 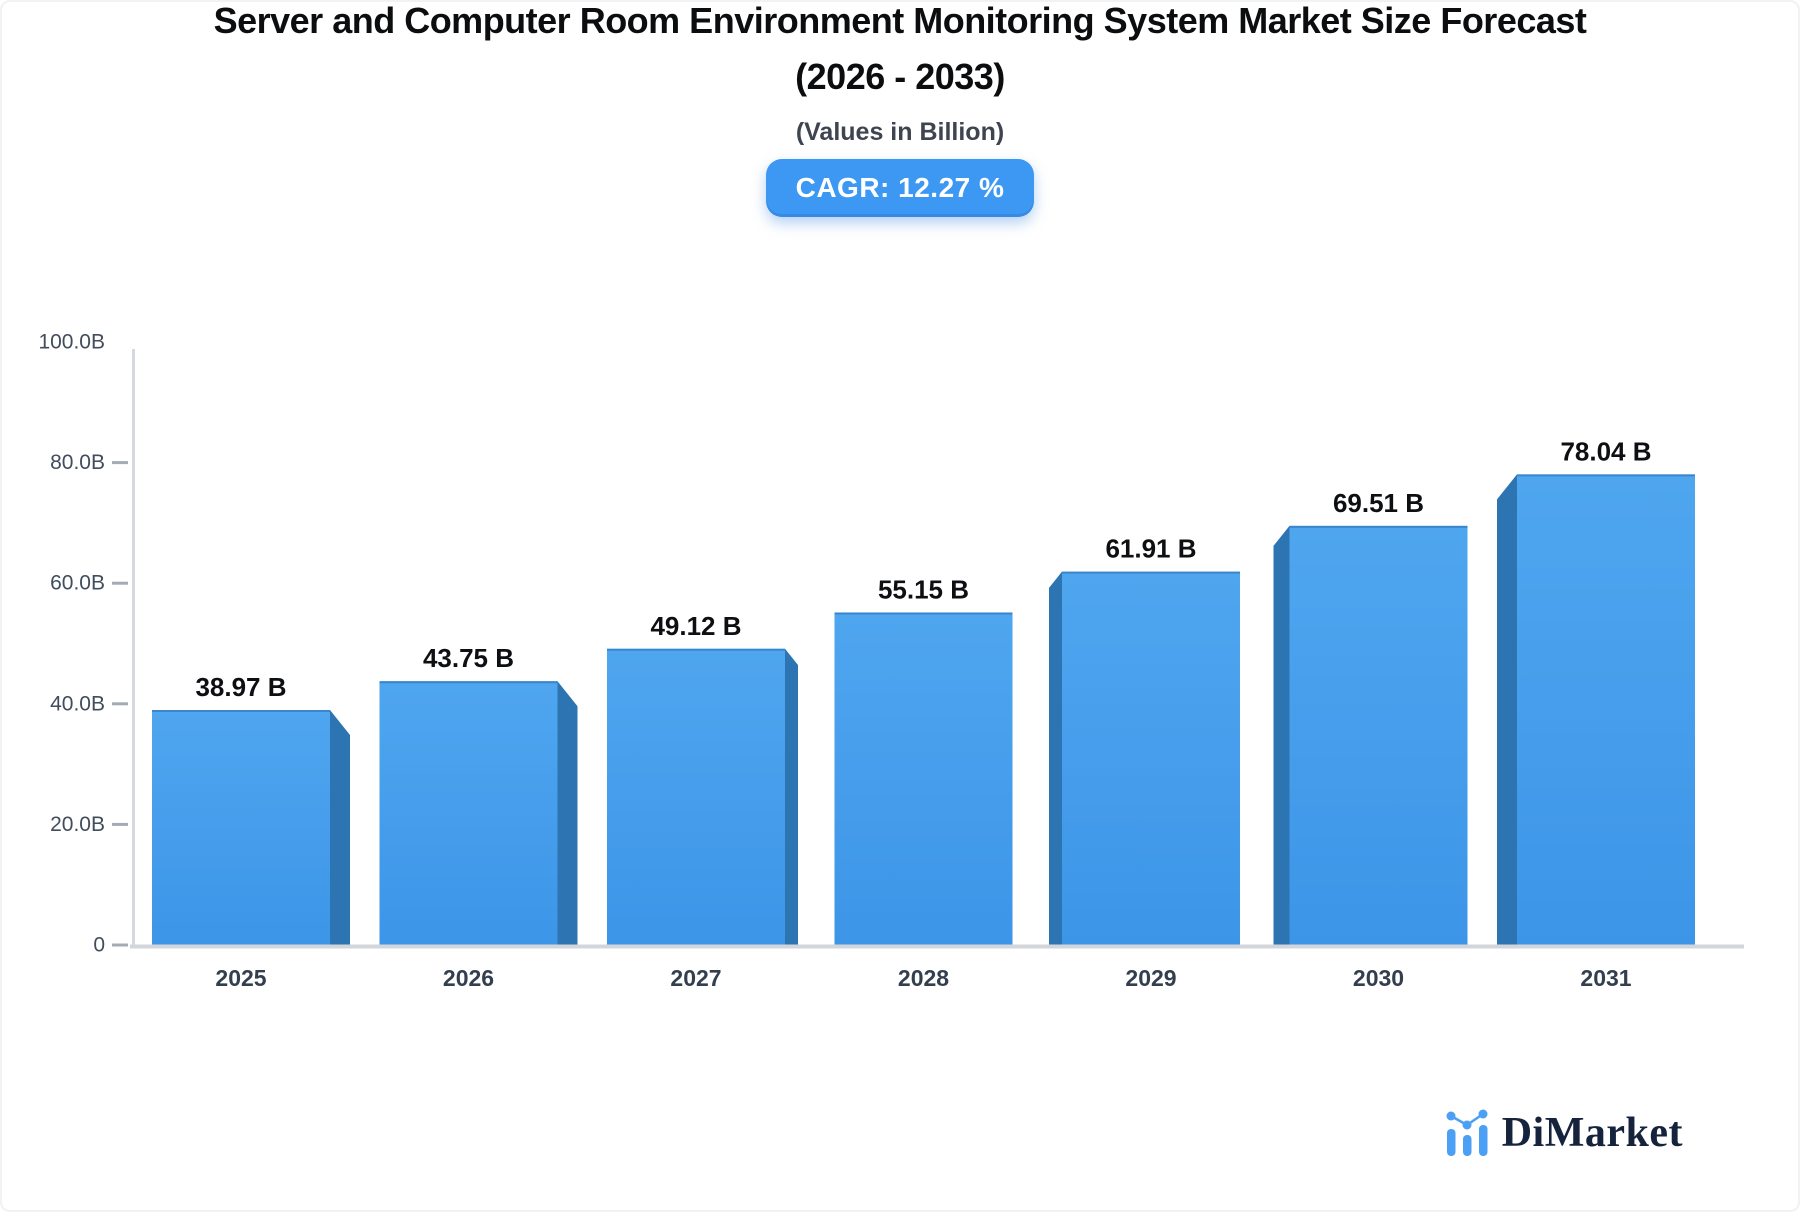 I want to click on x-tick-label: 2026, so click(x=468, y=978).